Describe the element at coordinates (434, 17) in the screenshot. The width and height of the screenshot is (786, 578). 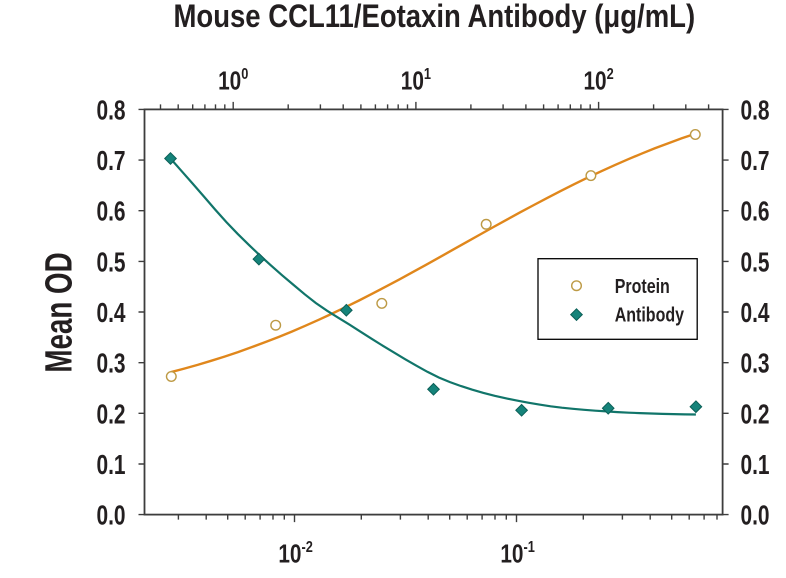
I see `svg-text:Mouse CCL11/Eotaxin Antibody (: Mouse CCL11/Eotaxin Antibody (μg/mL)` at that location.